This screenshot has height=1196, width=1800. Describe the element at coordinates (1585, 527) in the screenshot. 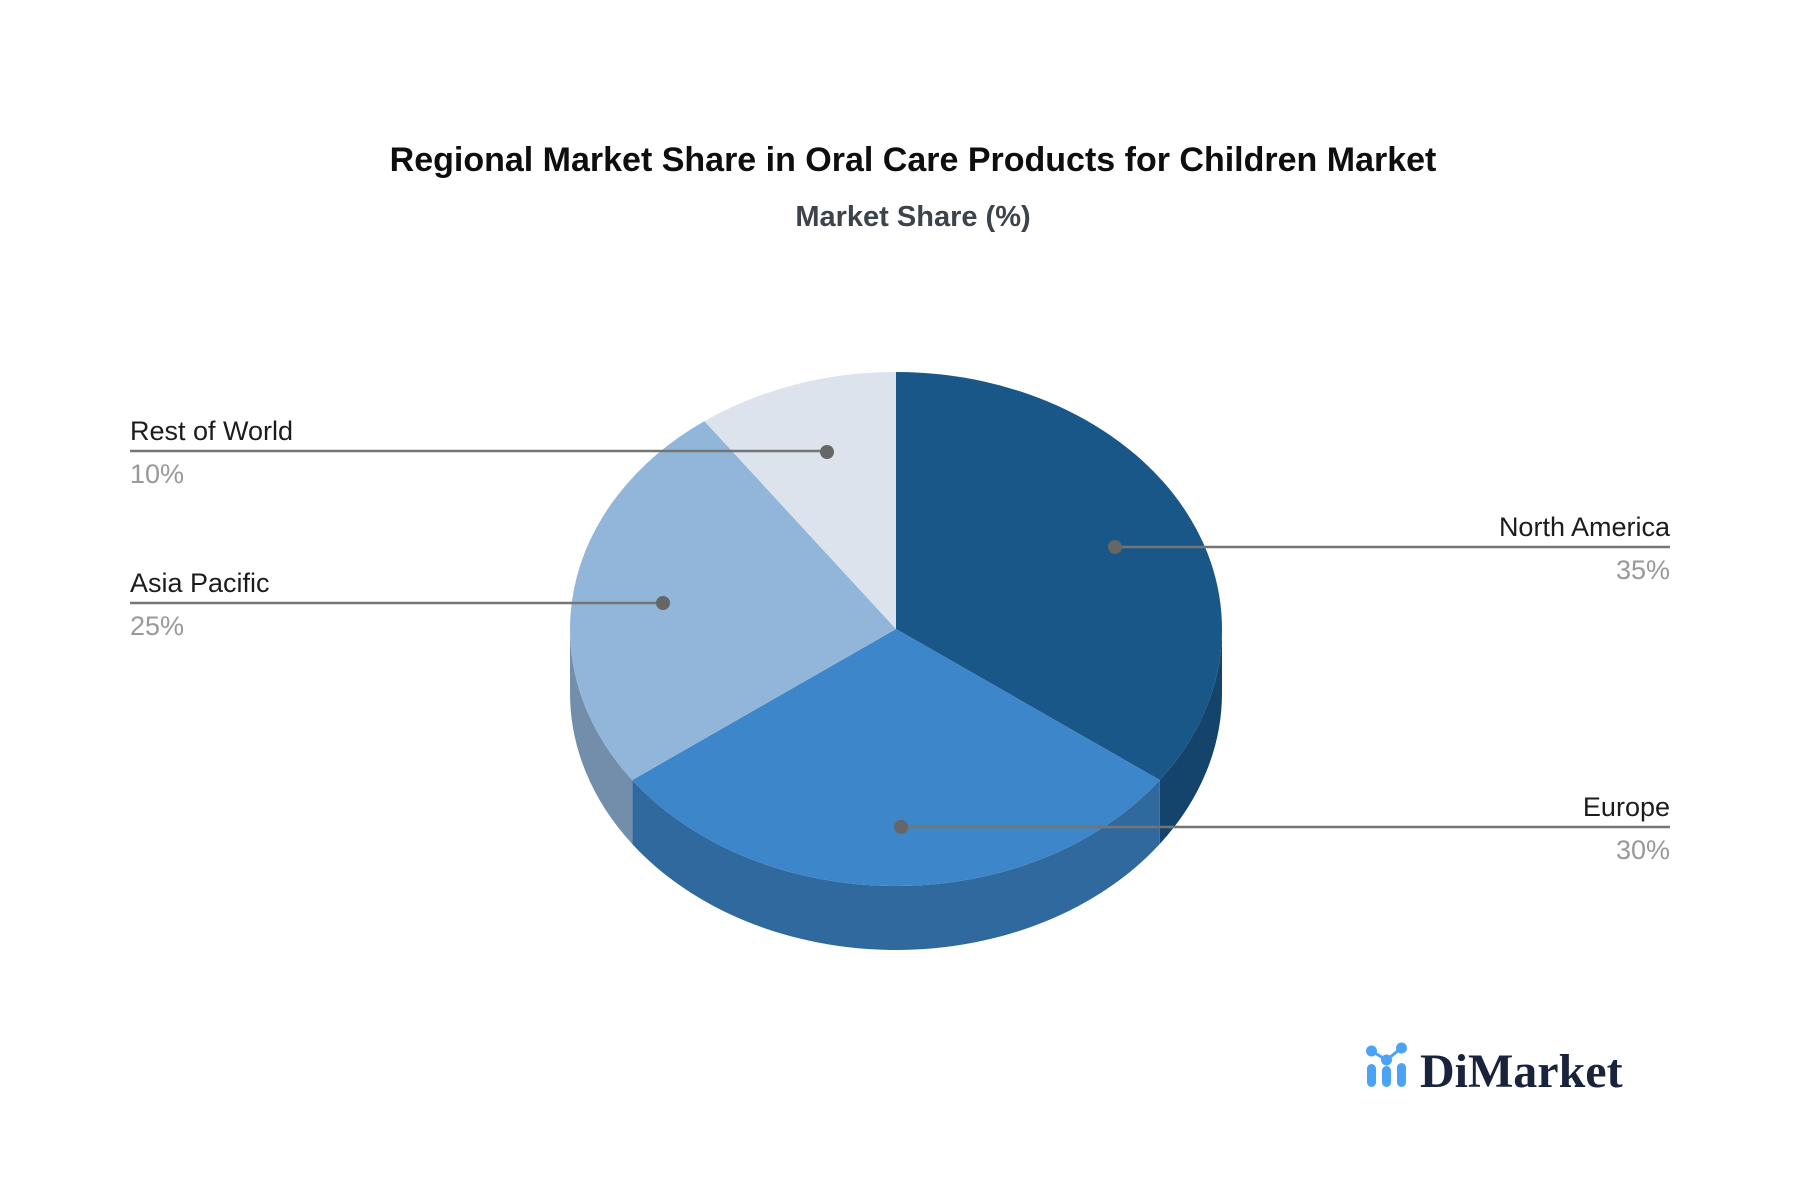

I see `callout-label: North America` at that location.